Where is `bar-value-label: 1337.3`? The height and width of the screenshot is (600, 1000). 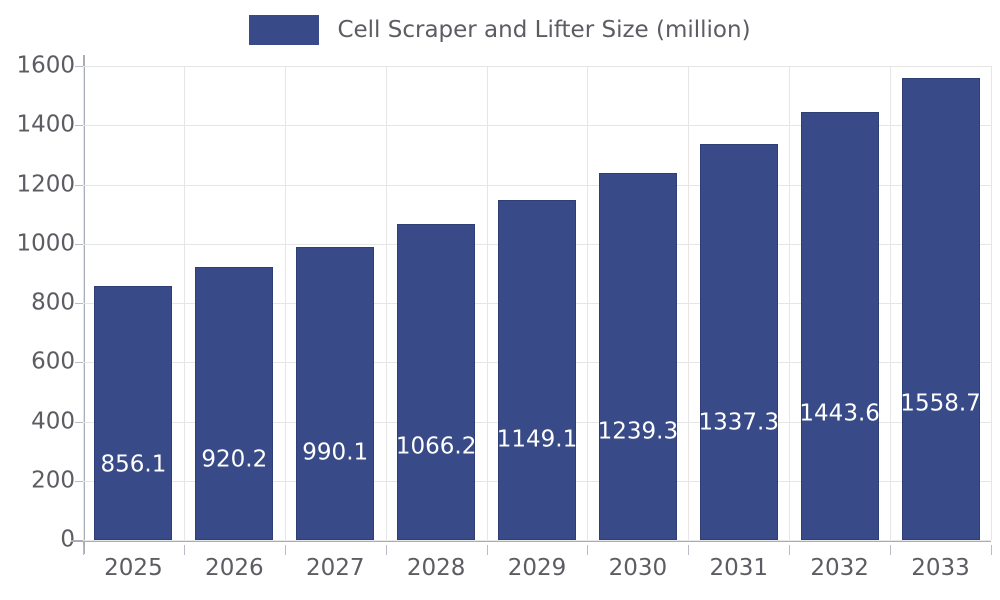 bar-value-label: 1337.3 is located at coordinates (739, 422).